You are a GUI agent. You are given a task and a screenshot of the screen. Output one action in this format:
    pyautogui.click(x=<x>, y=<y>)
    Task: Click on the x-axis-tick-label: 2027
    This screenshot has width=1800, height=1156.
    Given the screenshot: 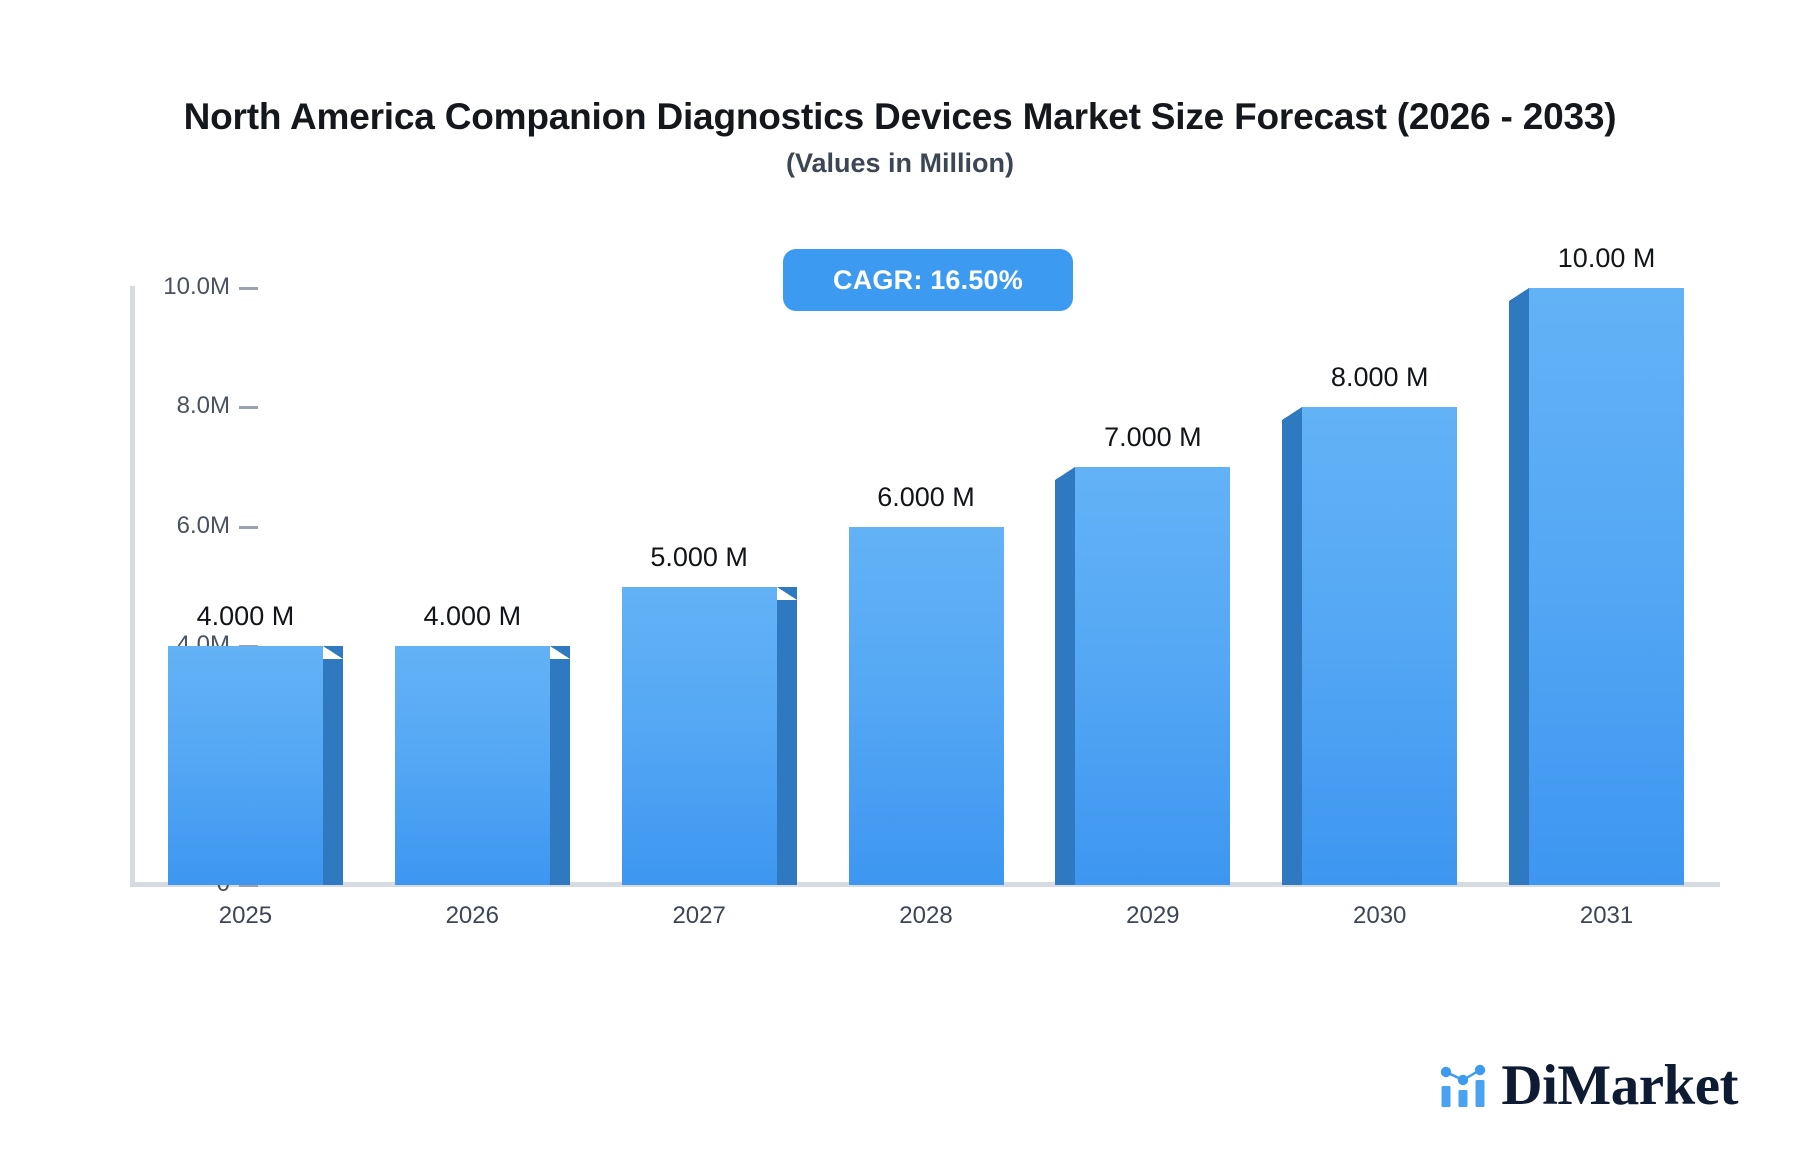 What is the action you would take?
    pyautogui.click(x=699, y=915)
    